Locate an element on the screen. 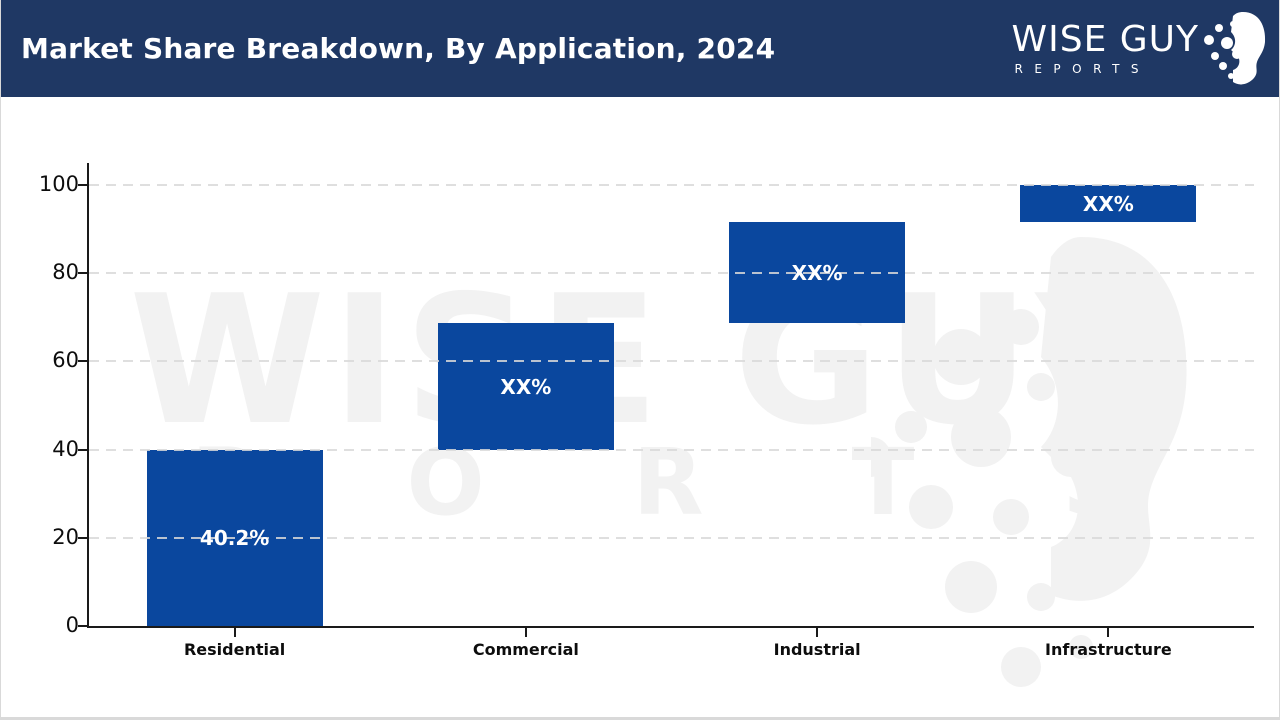 This screenshot has height=720, width=1280. brand-face-icon is located at coordinates (1235, 47).